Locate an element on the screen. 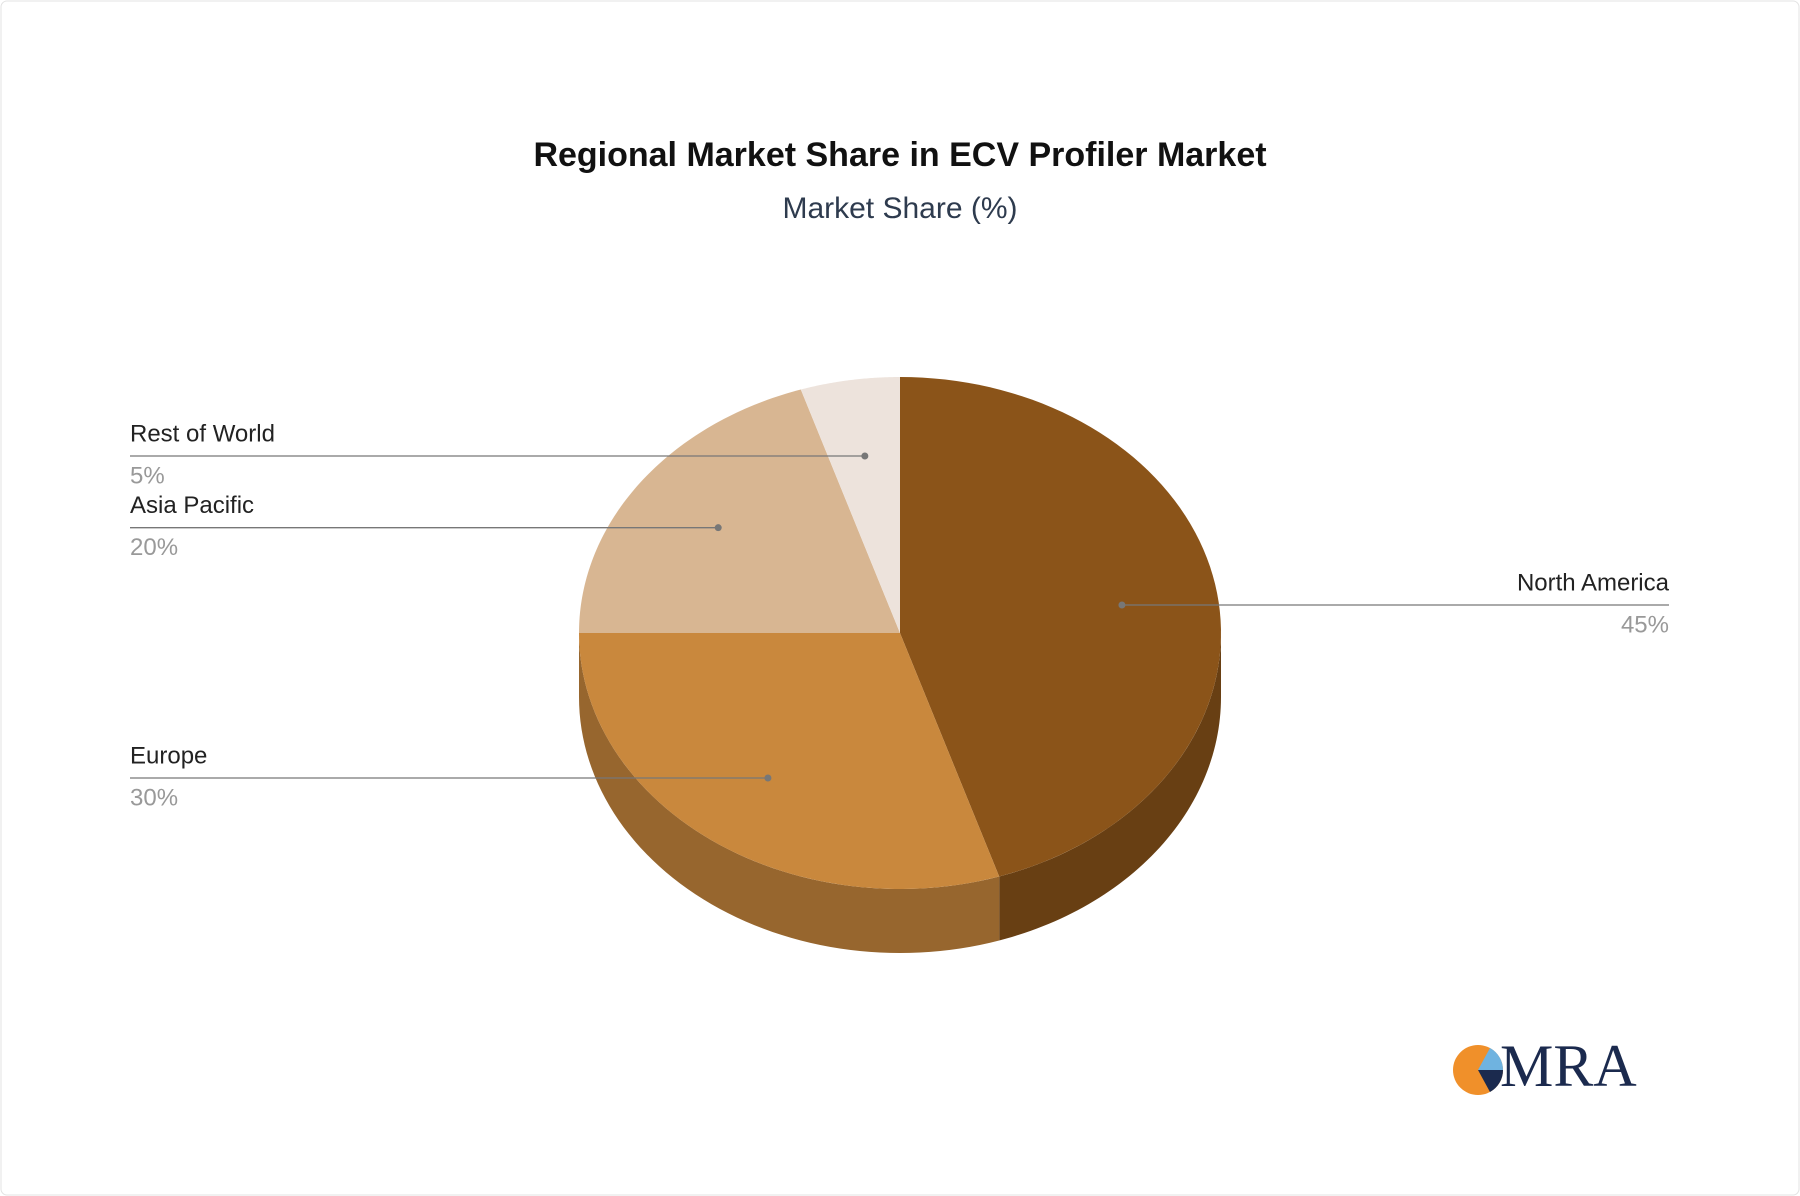 This screenshot has height=1196, width=1800. logo: MRA is located at coordinates (1545, 1066).